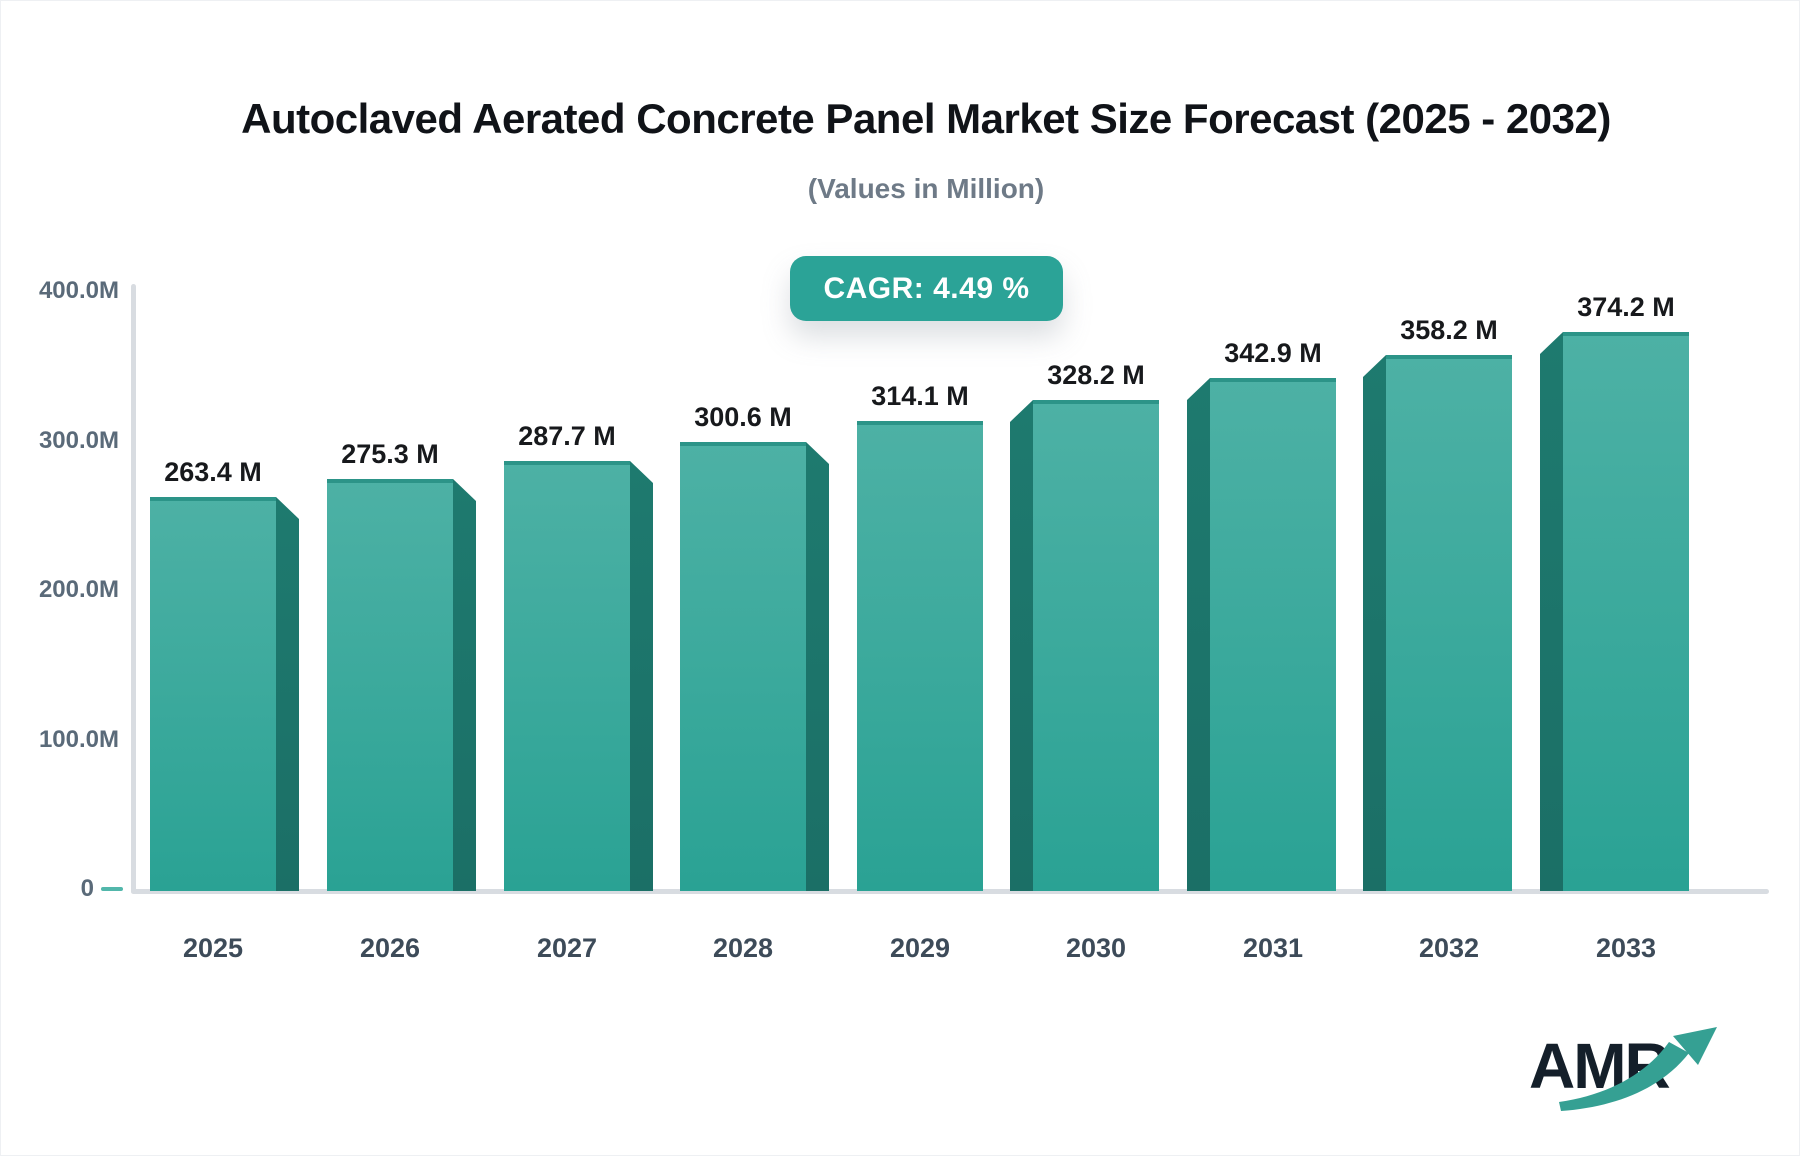 This screenshot has height=1156, width=1800. I want to click on y-axis-tick-label: 0, so click(87, 888).